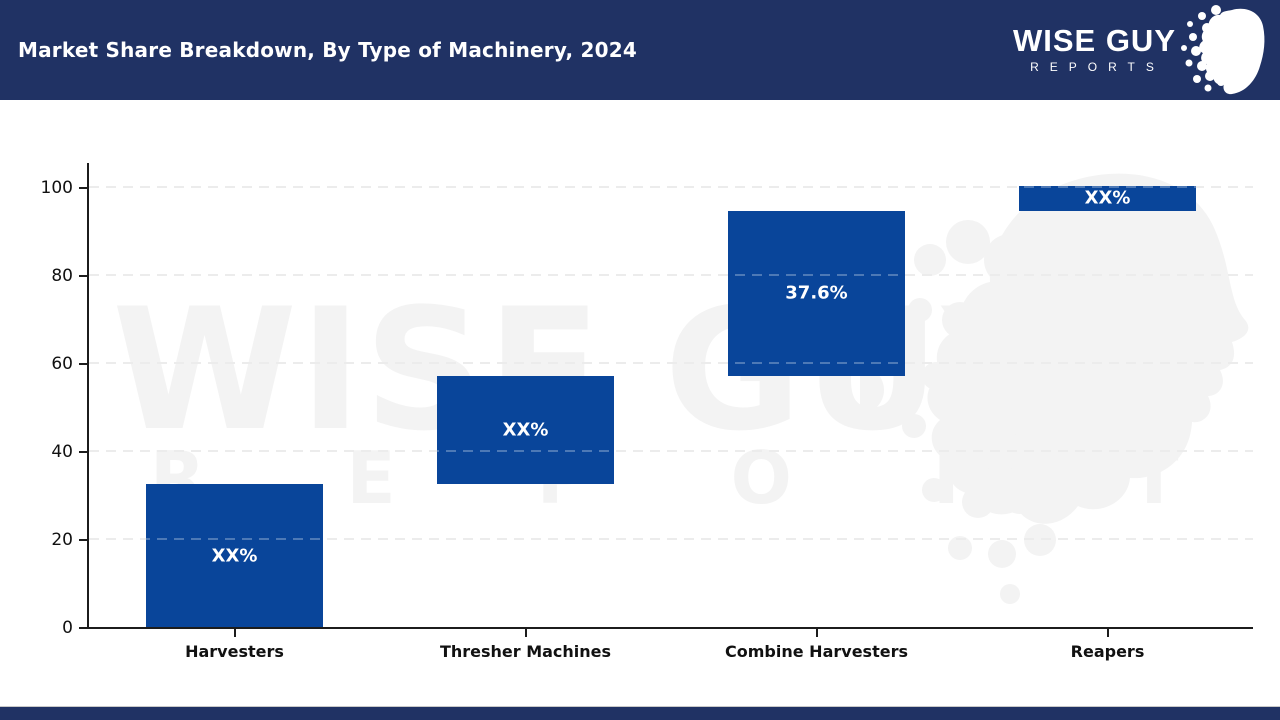  Describe the element at coordinates (1107, 651) in the screenshot. I see `x-category-label: Reapers` at that location.